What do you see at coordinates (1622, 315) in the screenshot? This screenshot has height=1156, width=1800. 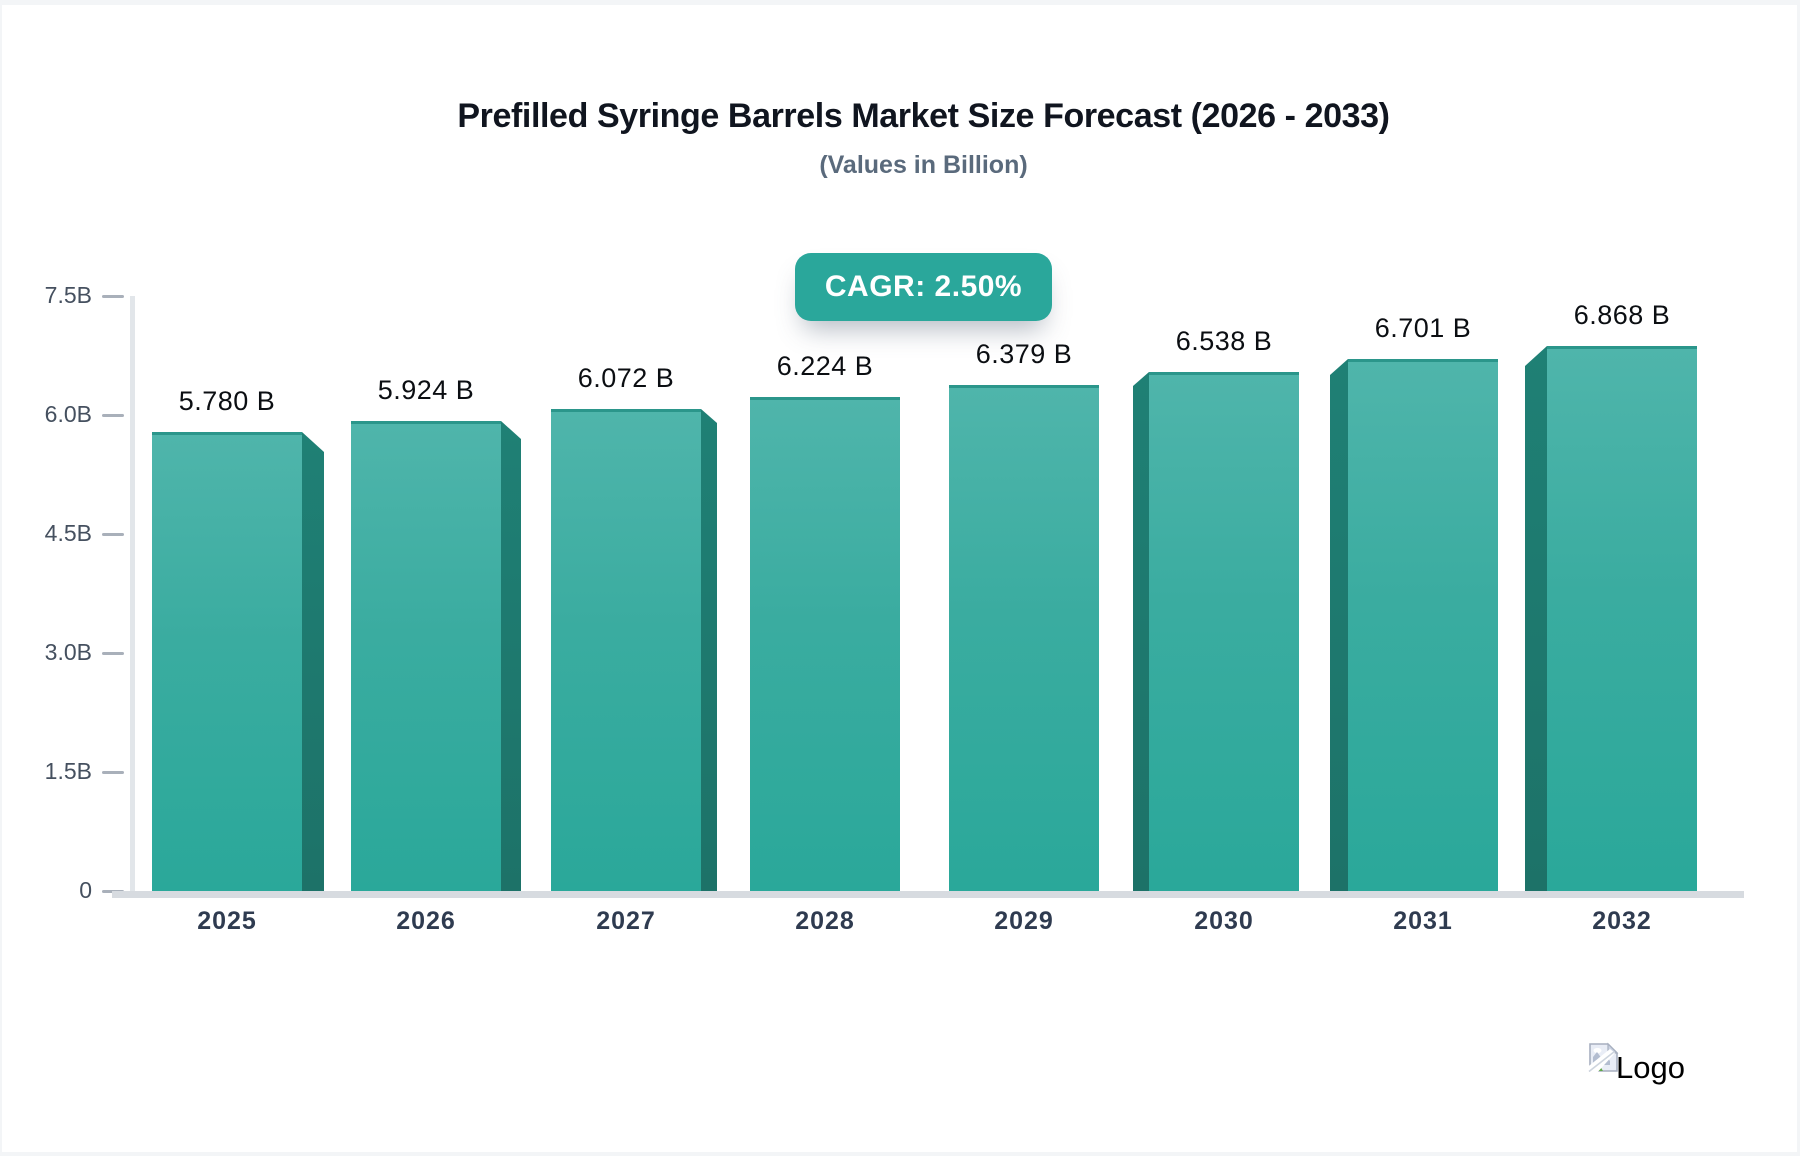 I see `bar-value-label-2032: 6.868 B` at bounding box center [1622, 315].